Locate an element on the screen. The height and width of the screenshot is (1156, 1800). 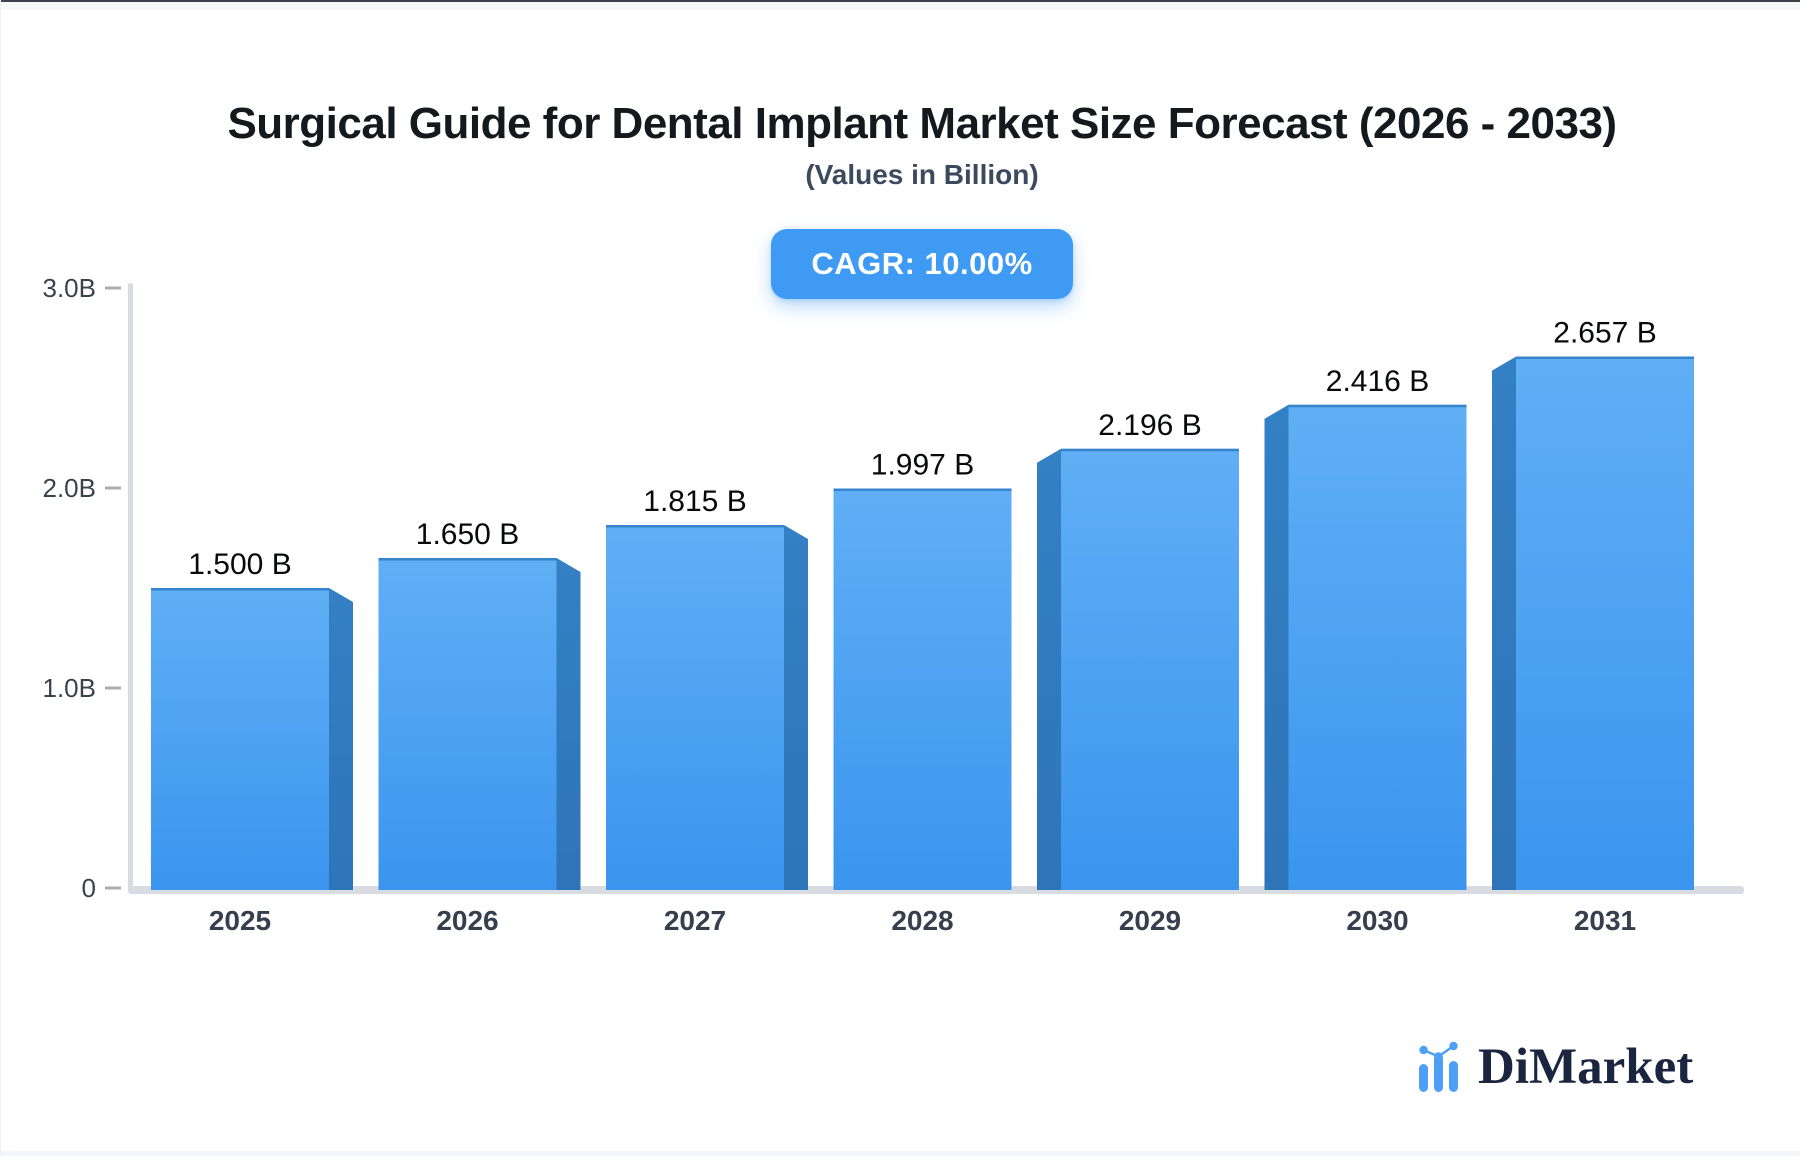
dimarket-logo: DiMarket is located at coordinates (1556, 1065).